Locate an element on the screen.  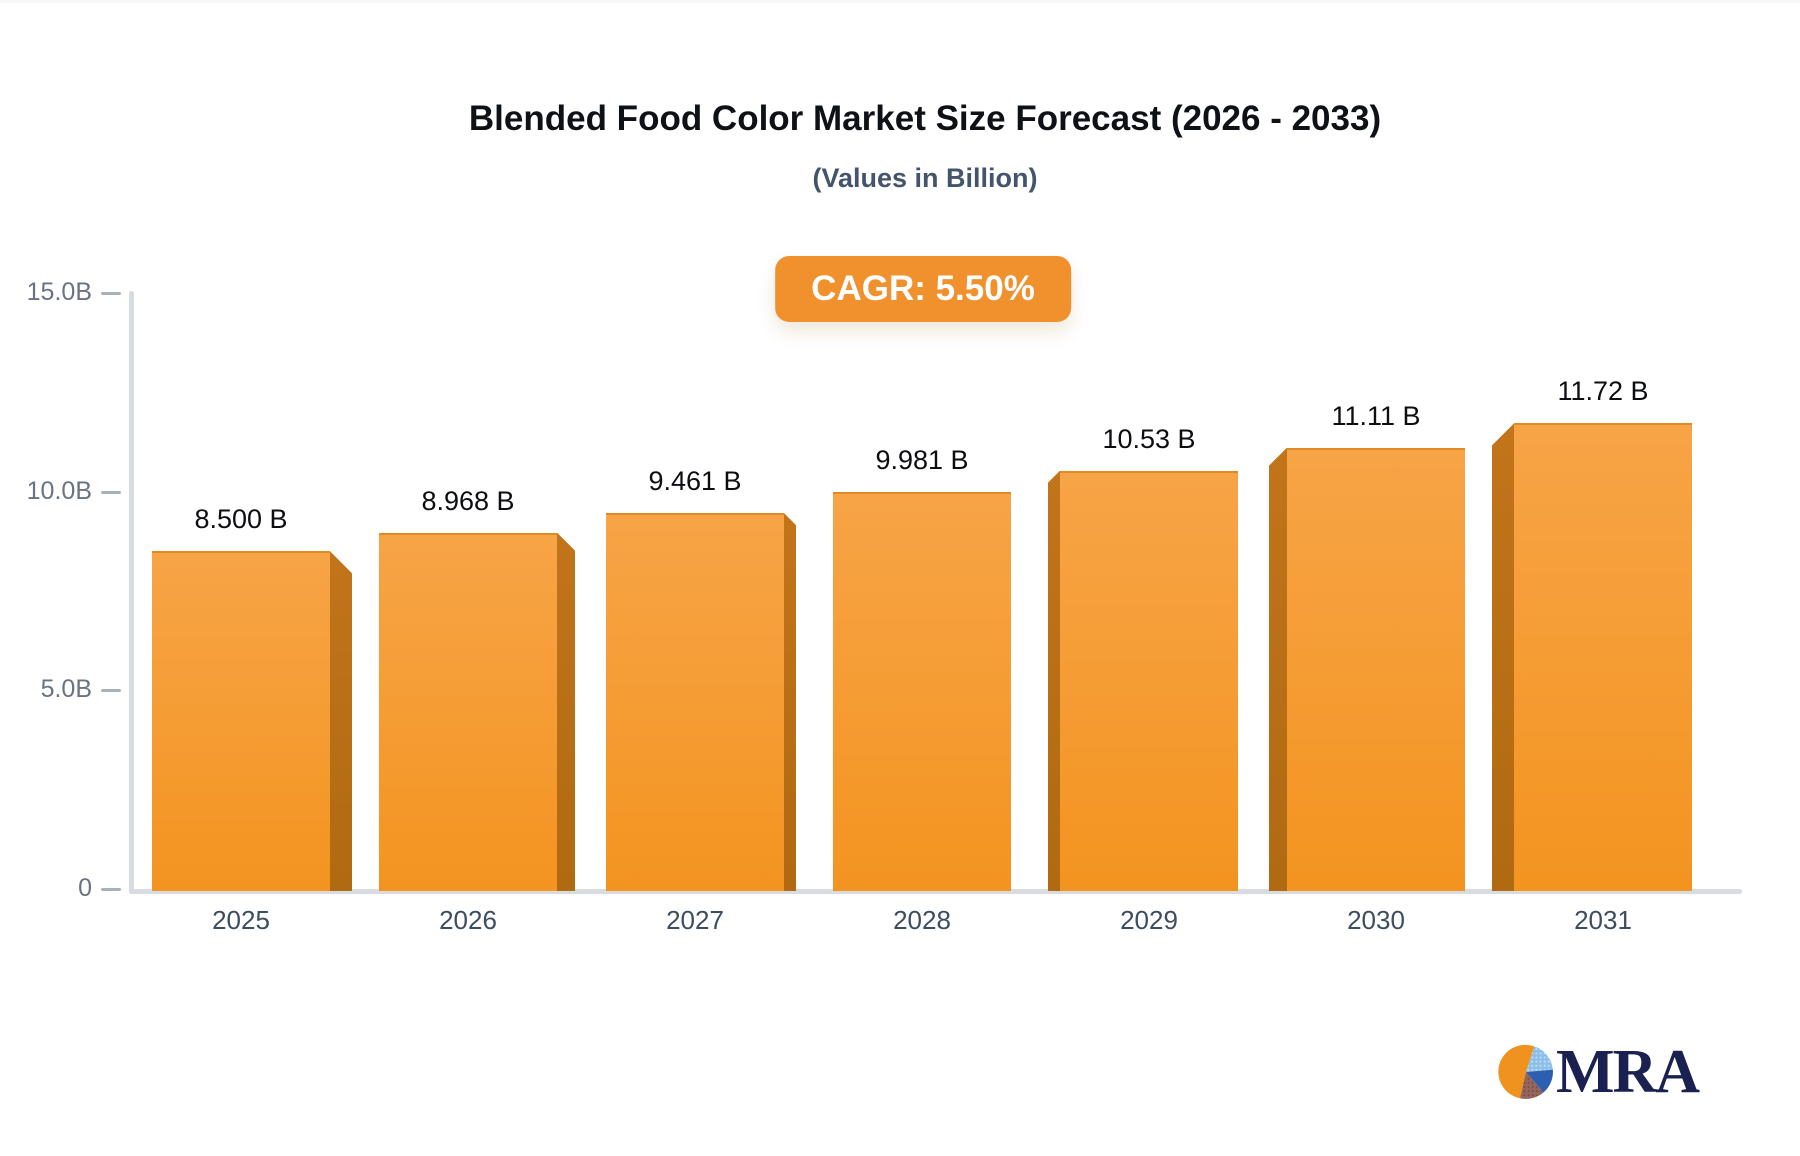
company-logo: MRA is located at coordinates (1599, 1072).